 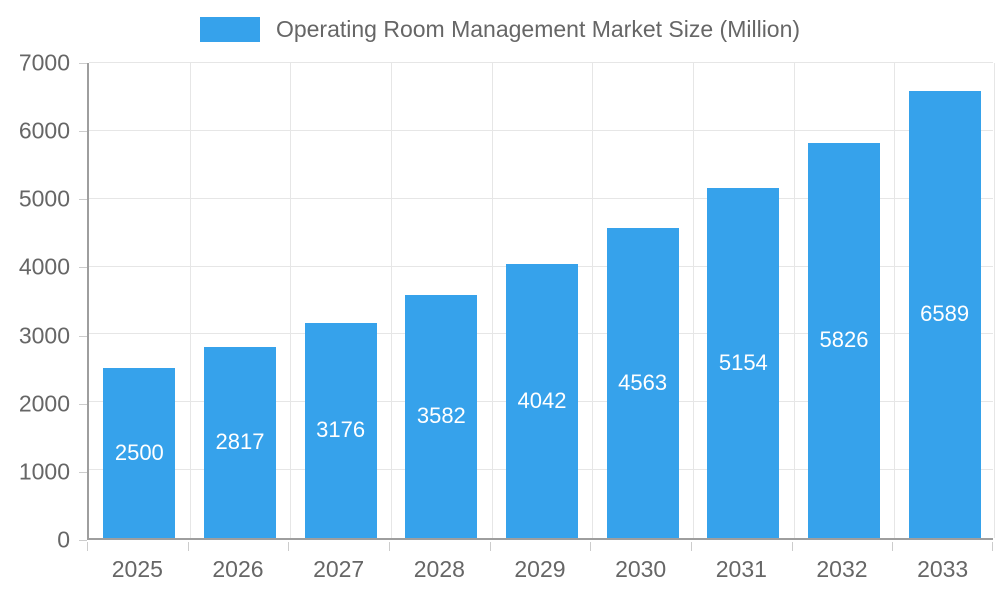 I want to click on bar-value-label: 3582, so click(x=441, y=416).